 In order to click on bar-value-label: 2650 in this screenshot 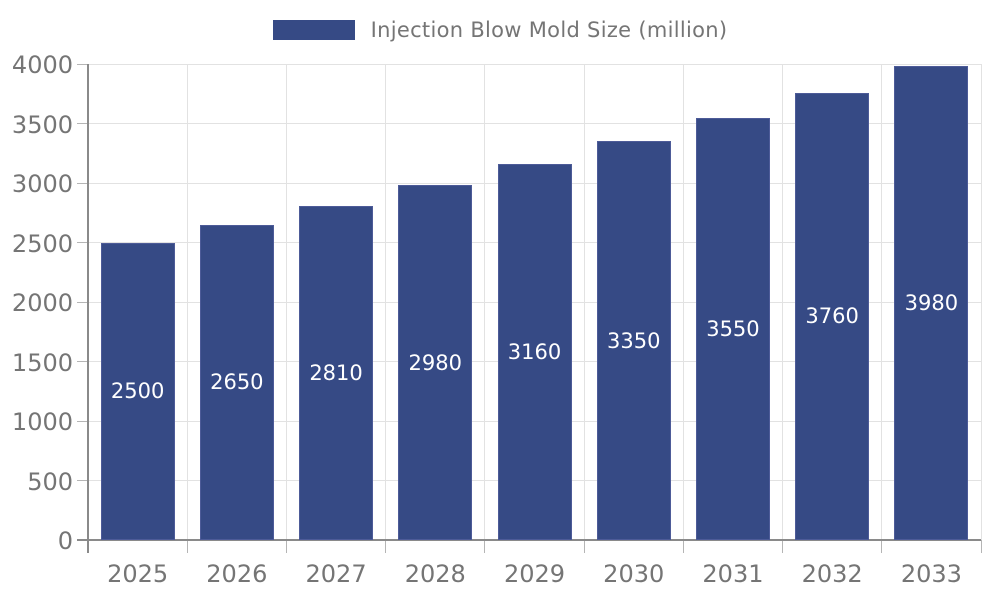, I will do `click(237, 382)`.